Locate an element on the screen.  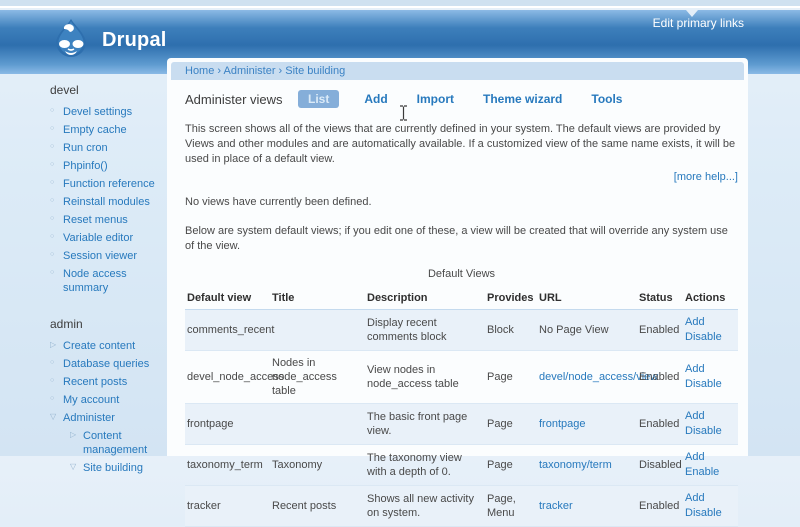
sidebar-item-my-account: ○ My account is located at coordinates (108, 400).